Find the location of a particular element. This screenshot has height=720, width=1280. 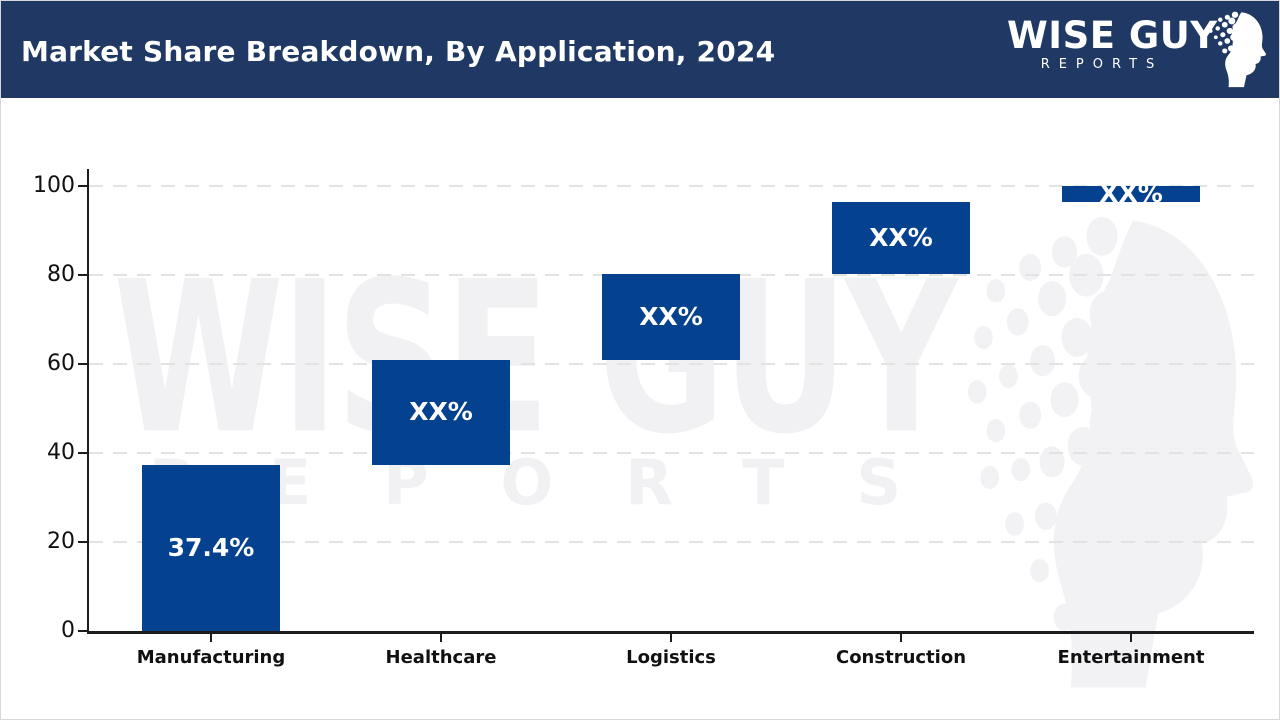

bar-logistics is located at coordinates (671, 316).